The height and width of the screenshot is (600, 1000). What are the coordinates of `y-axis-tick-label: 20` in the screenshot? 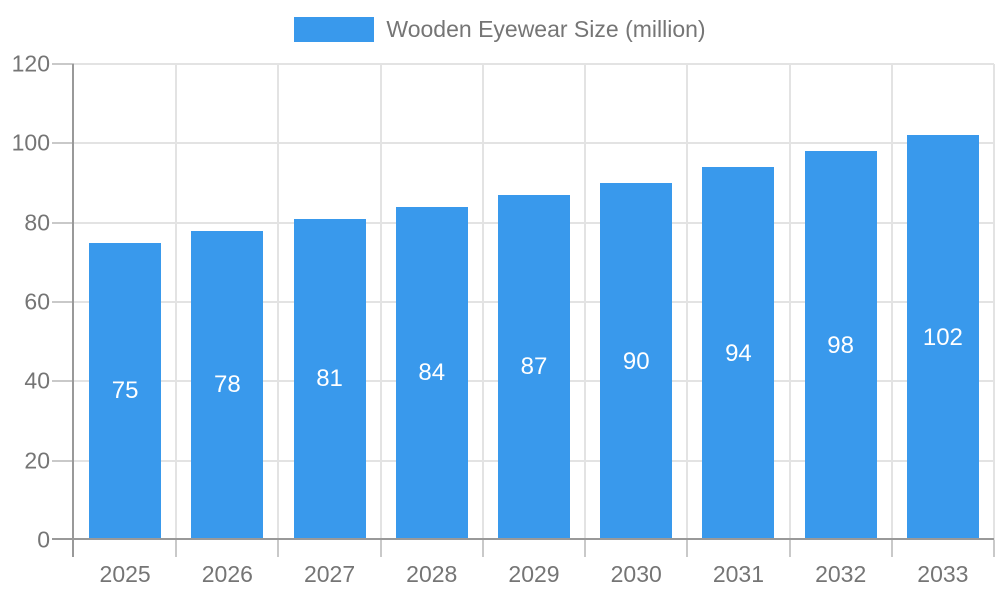 It's located at (37, 460).